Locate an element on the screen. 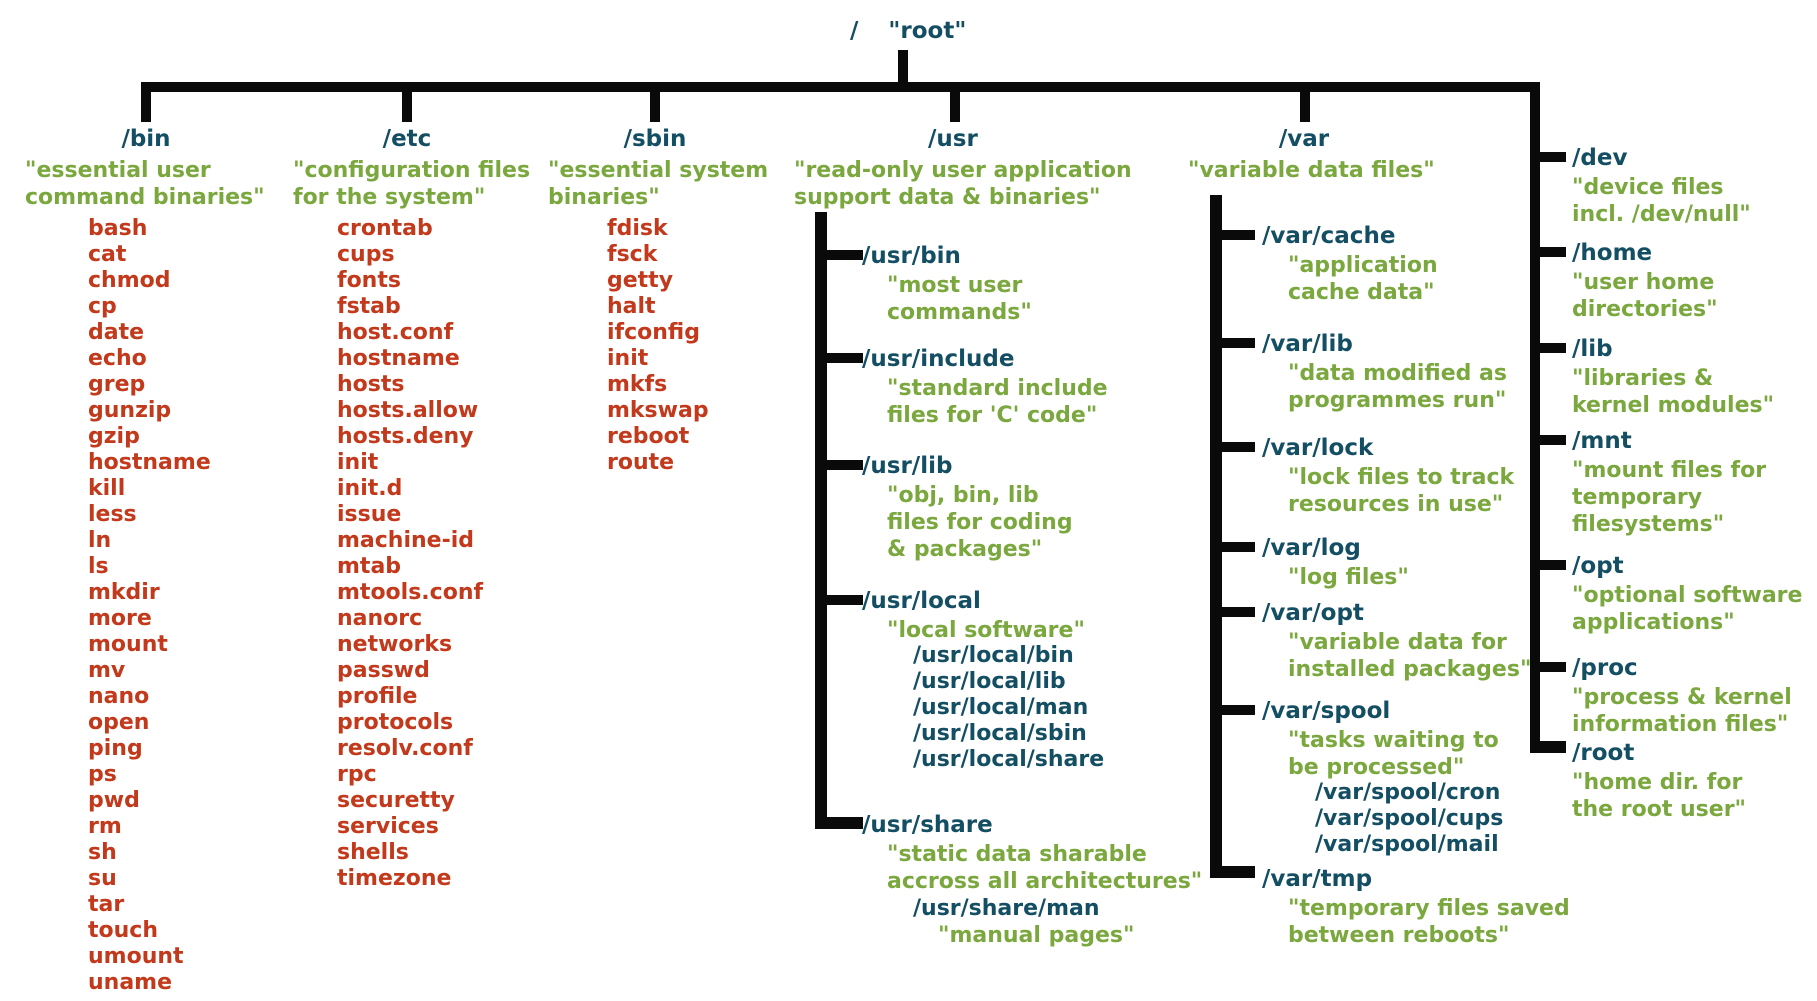 The height and width of the screenshot is (1001, 1817). list-item: machine-id is located at coordinates (406, 540).